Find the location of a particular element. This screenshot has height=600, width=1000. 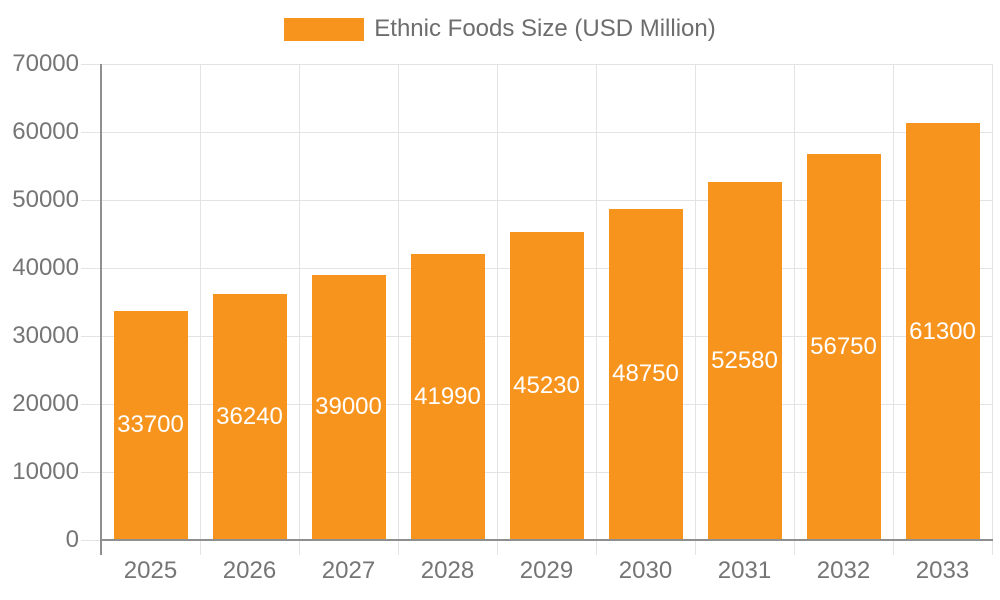

x-tick-label: 2025 is located at coordinates (150, 570).